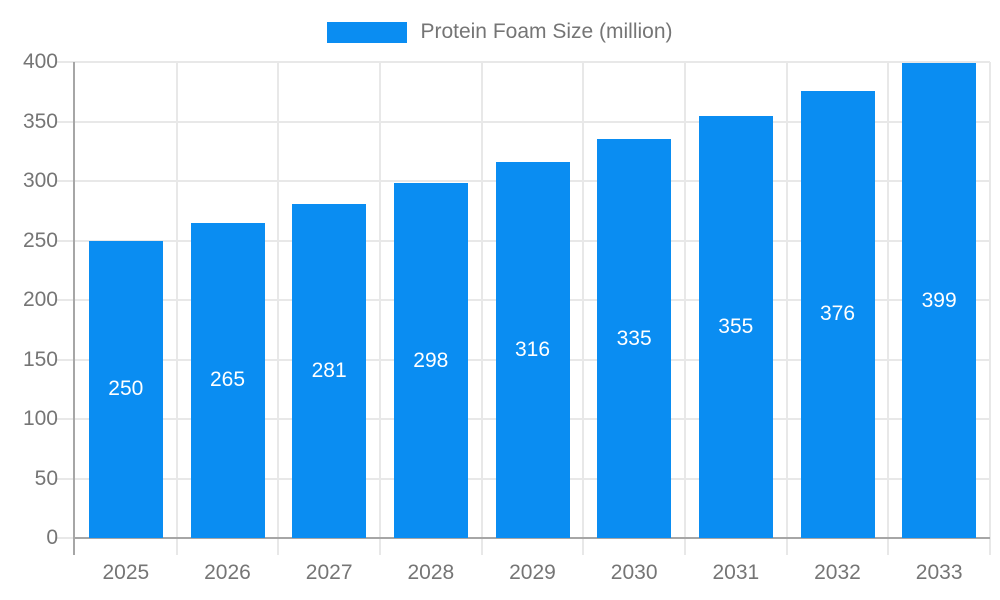  I want to click on bar: 298, so click(430, 360).